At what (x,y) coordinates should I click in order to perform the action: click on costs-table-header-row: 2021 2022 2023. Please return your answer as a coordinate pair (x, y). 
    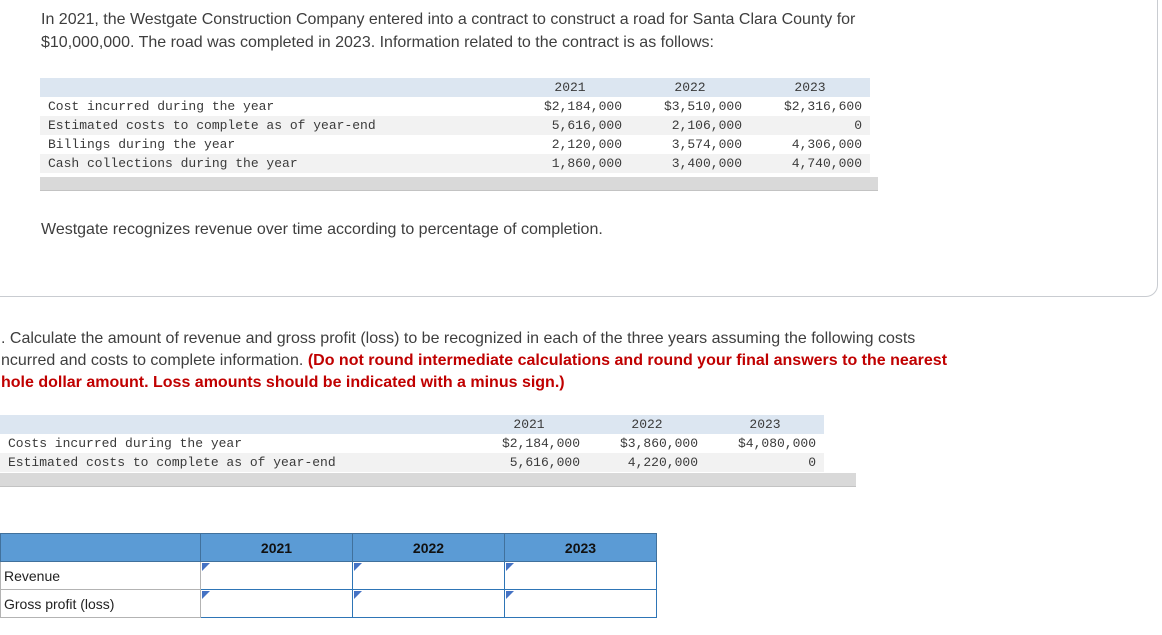
    Looking at the image, I should click on (412, 424).